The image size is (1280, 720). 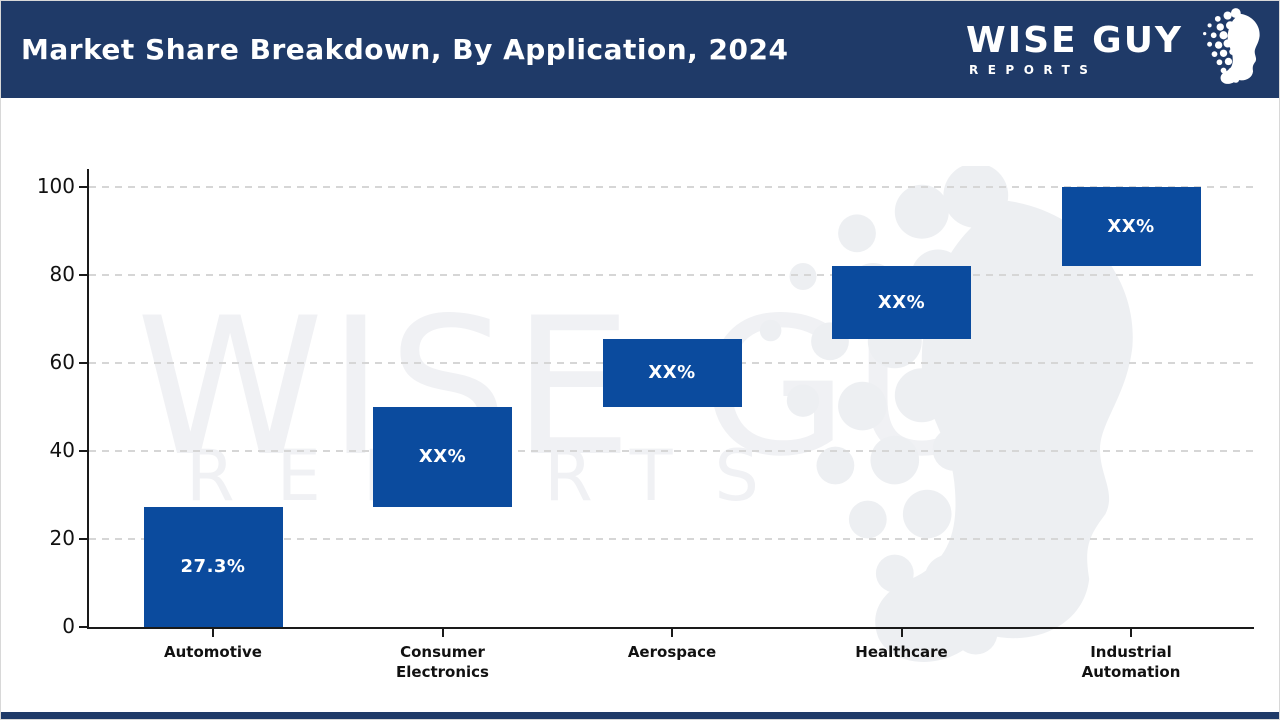 What do you see at coordinates (62, 274) in the screenshot?
I see `y-tick-label: 80` at bounding box center [62, 274].